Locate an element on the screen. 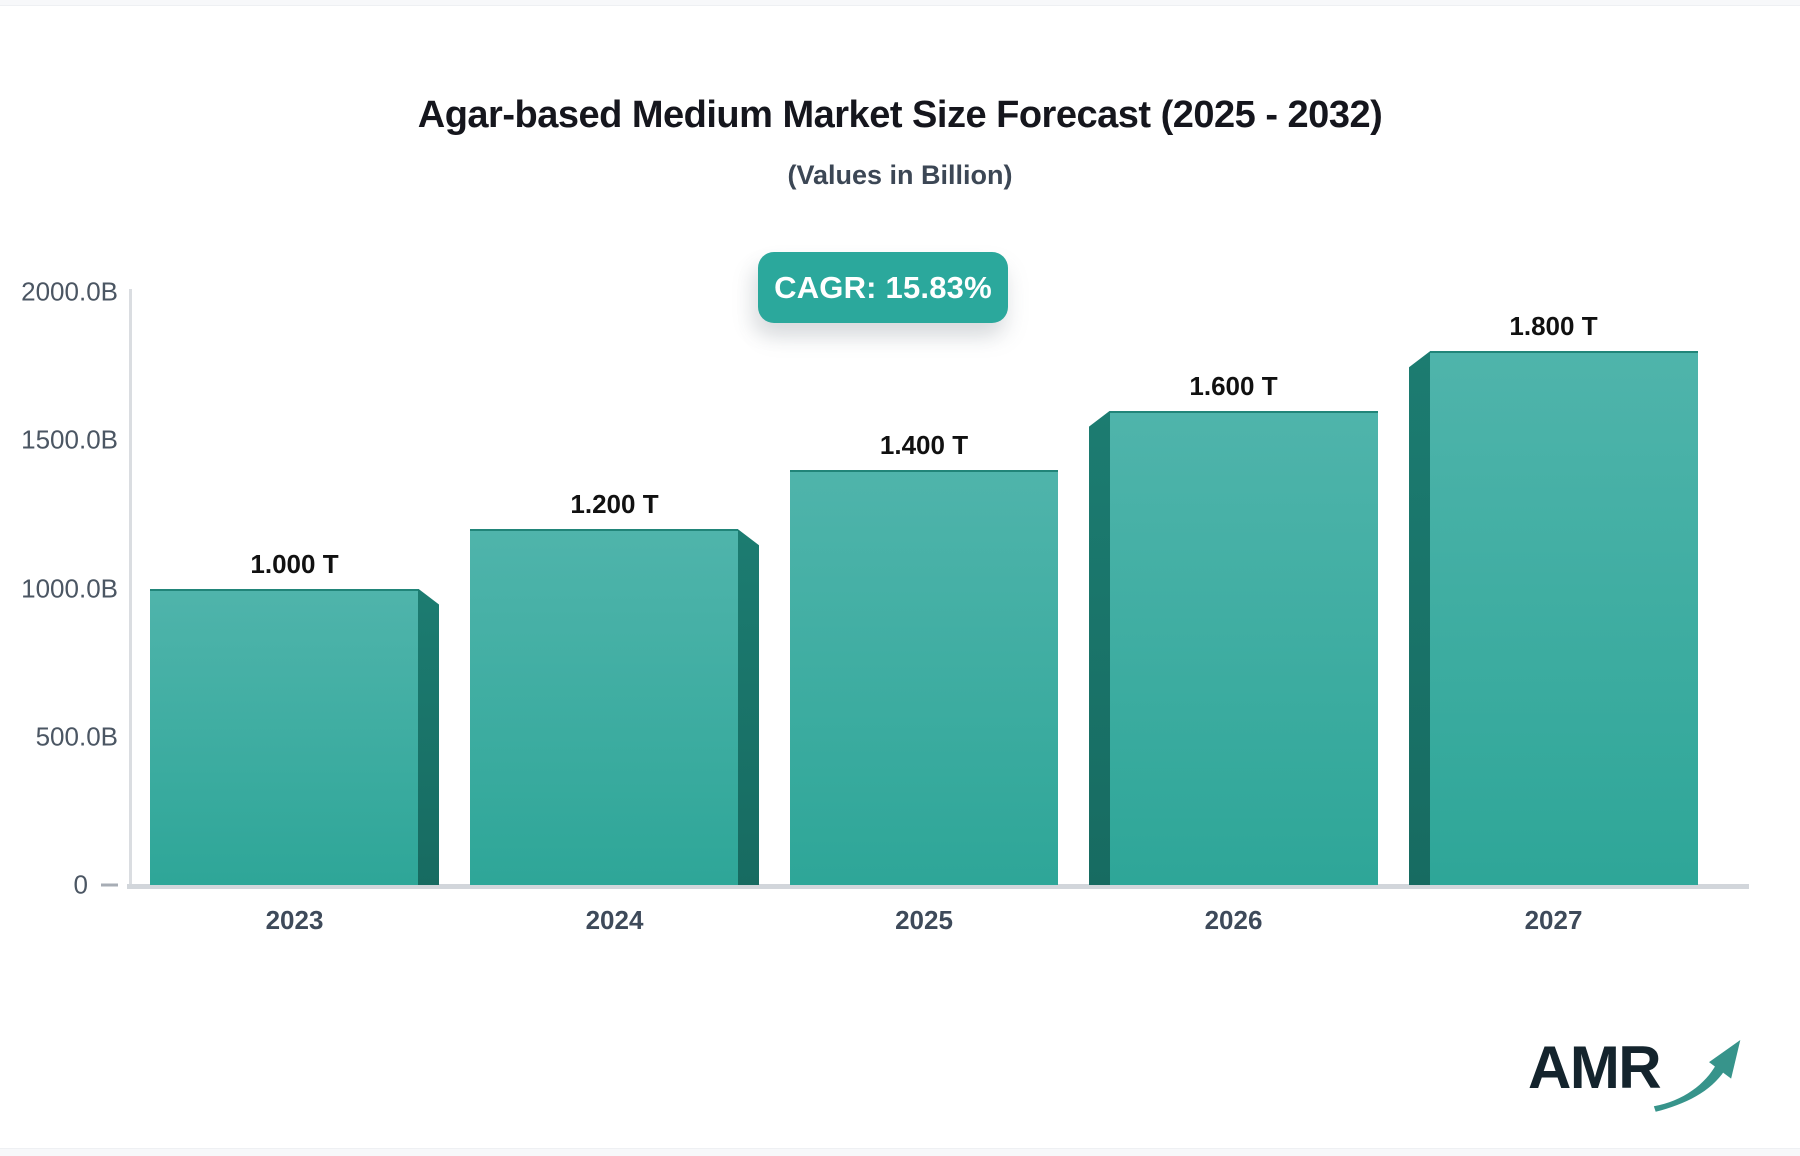 Image resolution: width=1800 pixels, height=1156 pixels. y-tick-text: 1000.0B is located at coordinates (69, 588).